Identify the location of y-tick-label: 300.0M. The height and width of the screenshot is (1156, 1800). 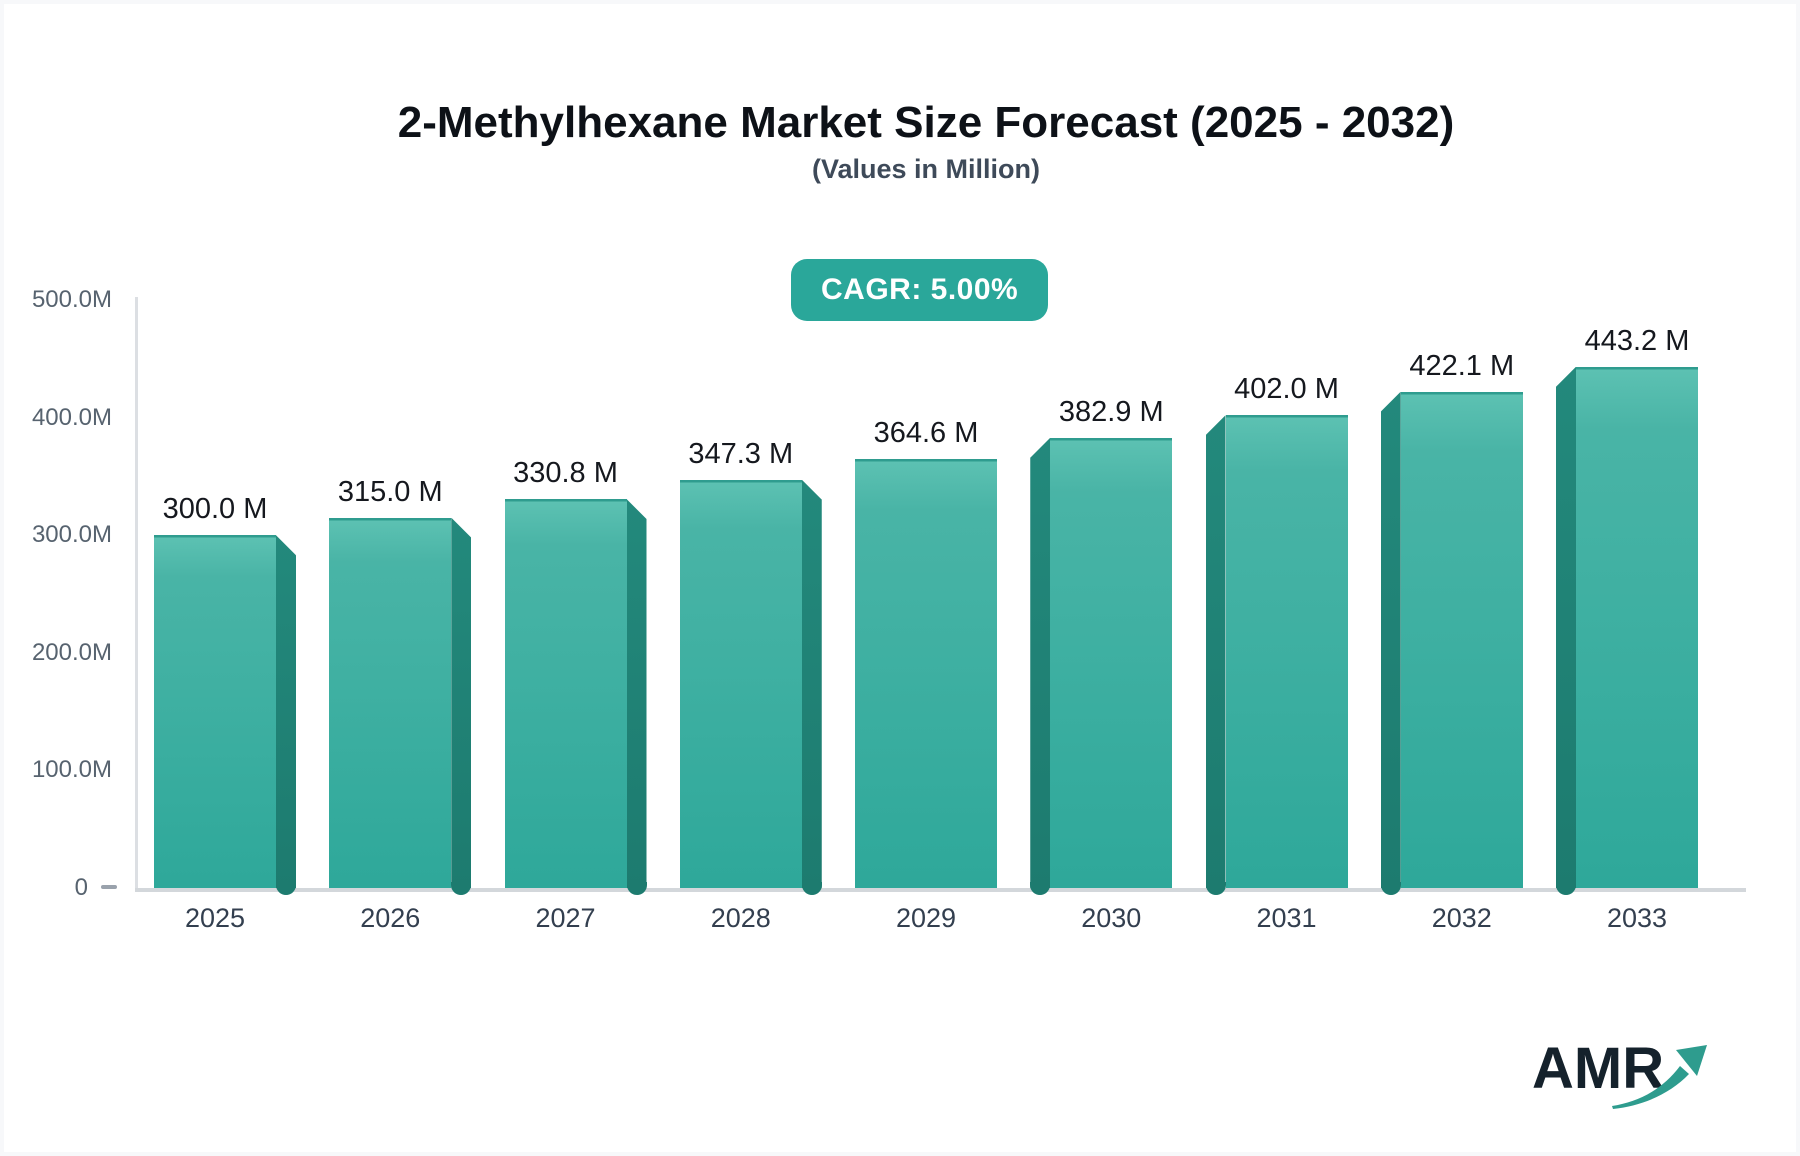
(71, 535).